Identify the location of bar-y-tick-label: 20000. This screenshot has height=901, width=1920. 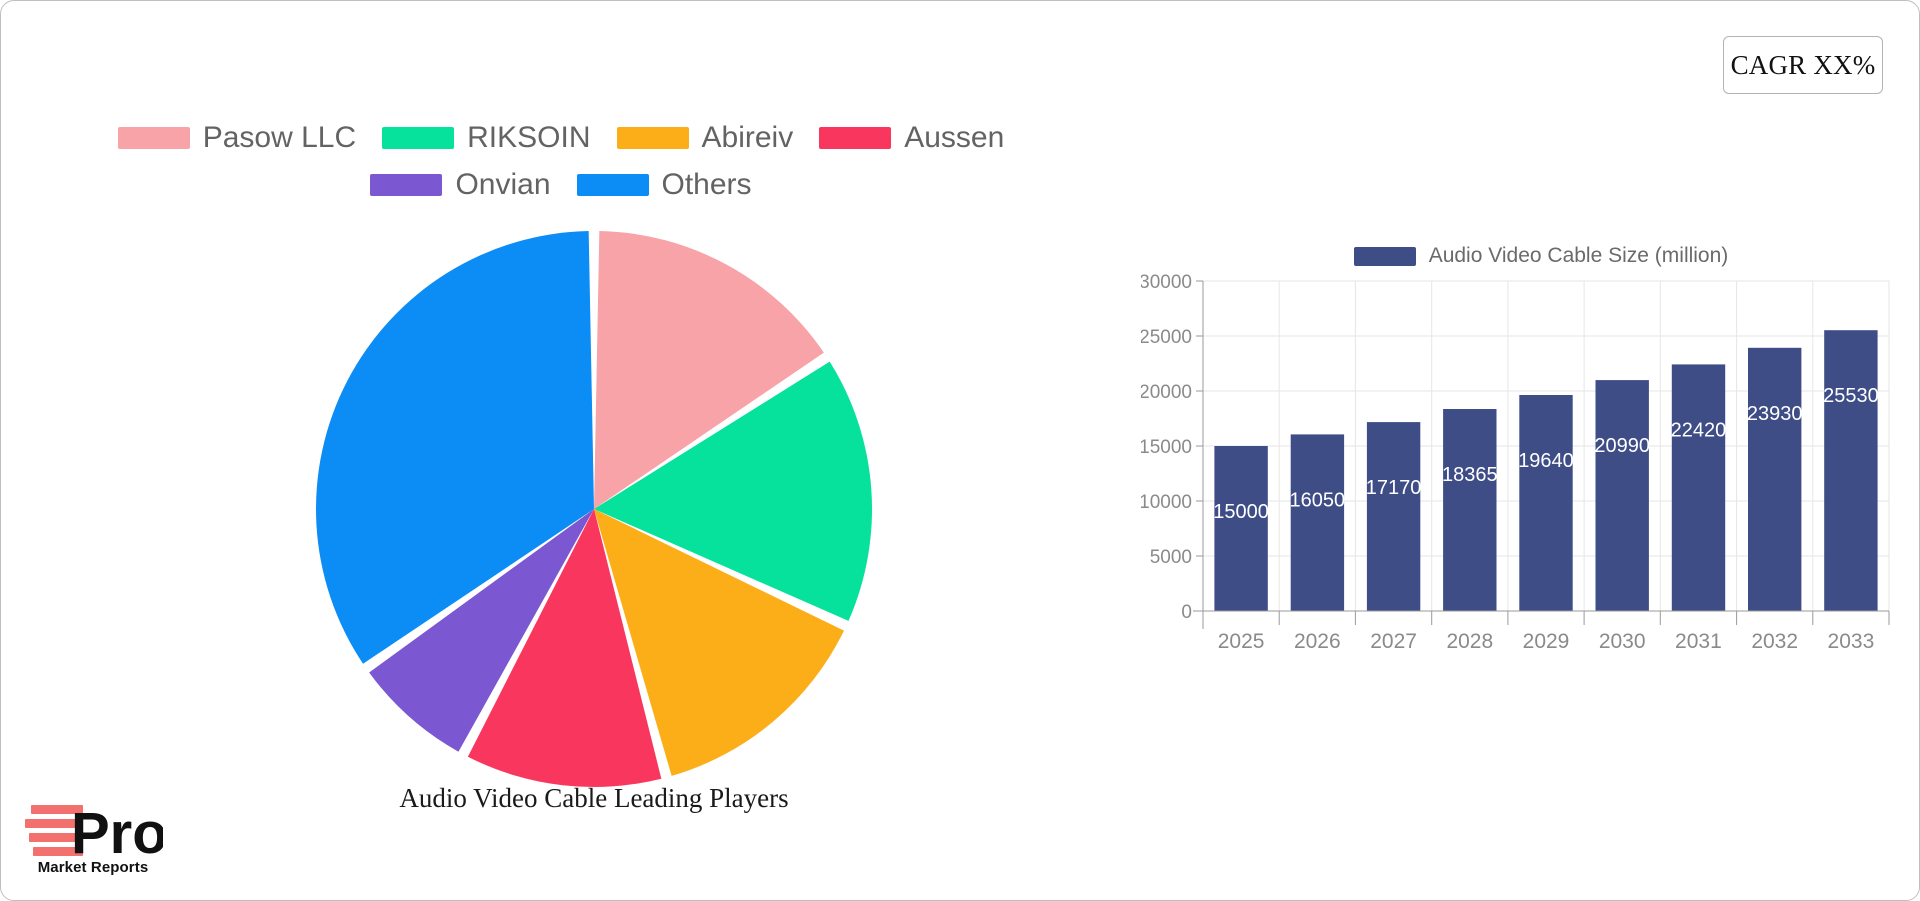
(1166, 392).